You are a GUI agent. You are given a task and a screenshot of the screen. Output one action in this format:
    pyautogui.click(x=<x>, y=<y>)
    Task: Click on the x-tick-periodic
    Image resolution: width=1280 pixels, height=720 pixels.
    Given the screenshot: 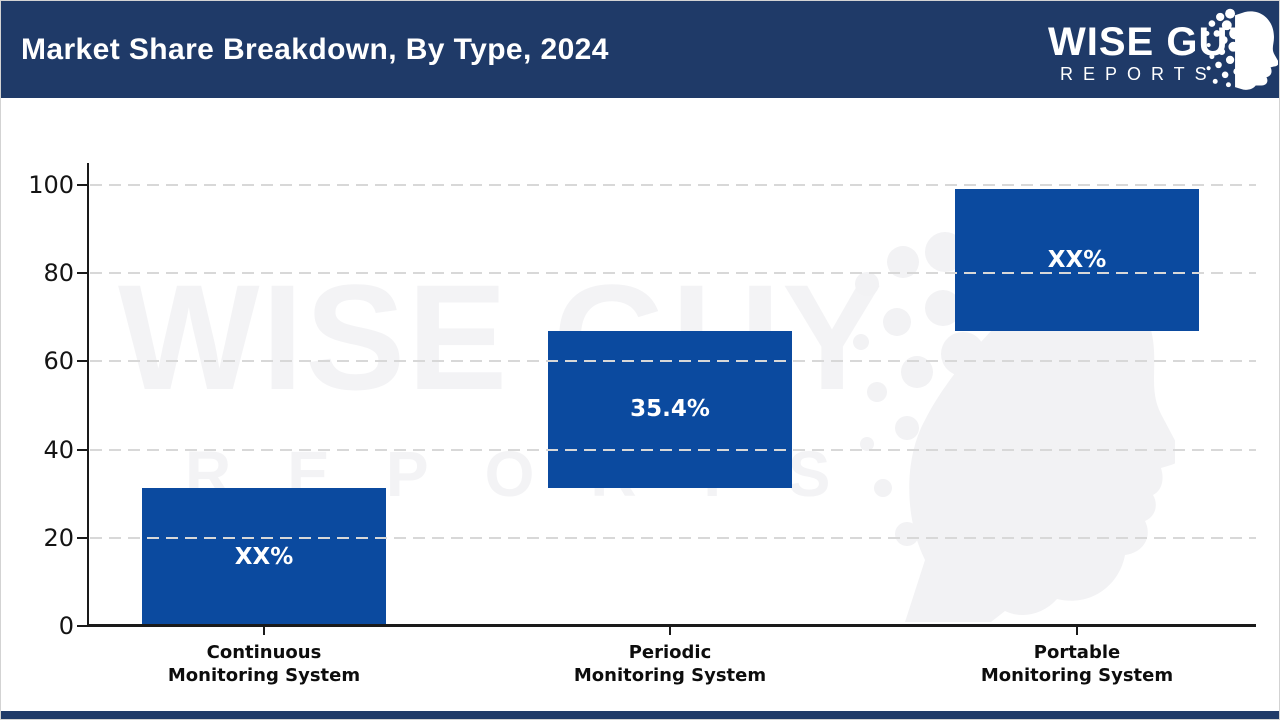 What is the action you would take?
    pyautogui.click(x=670, y=631)
    